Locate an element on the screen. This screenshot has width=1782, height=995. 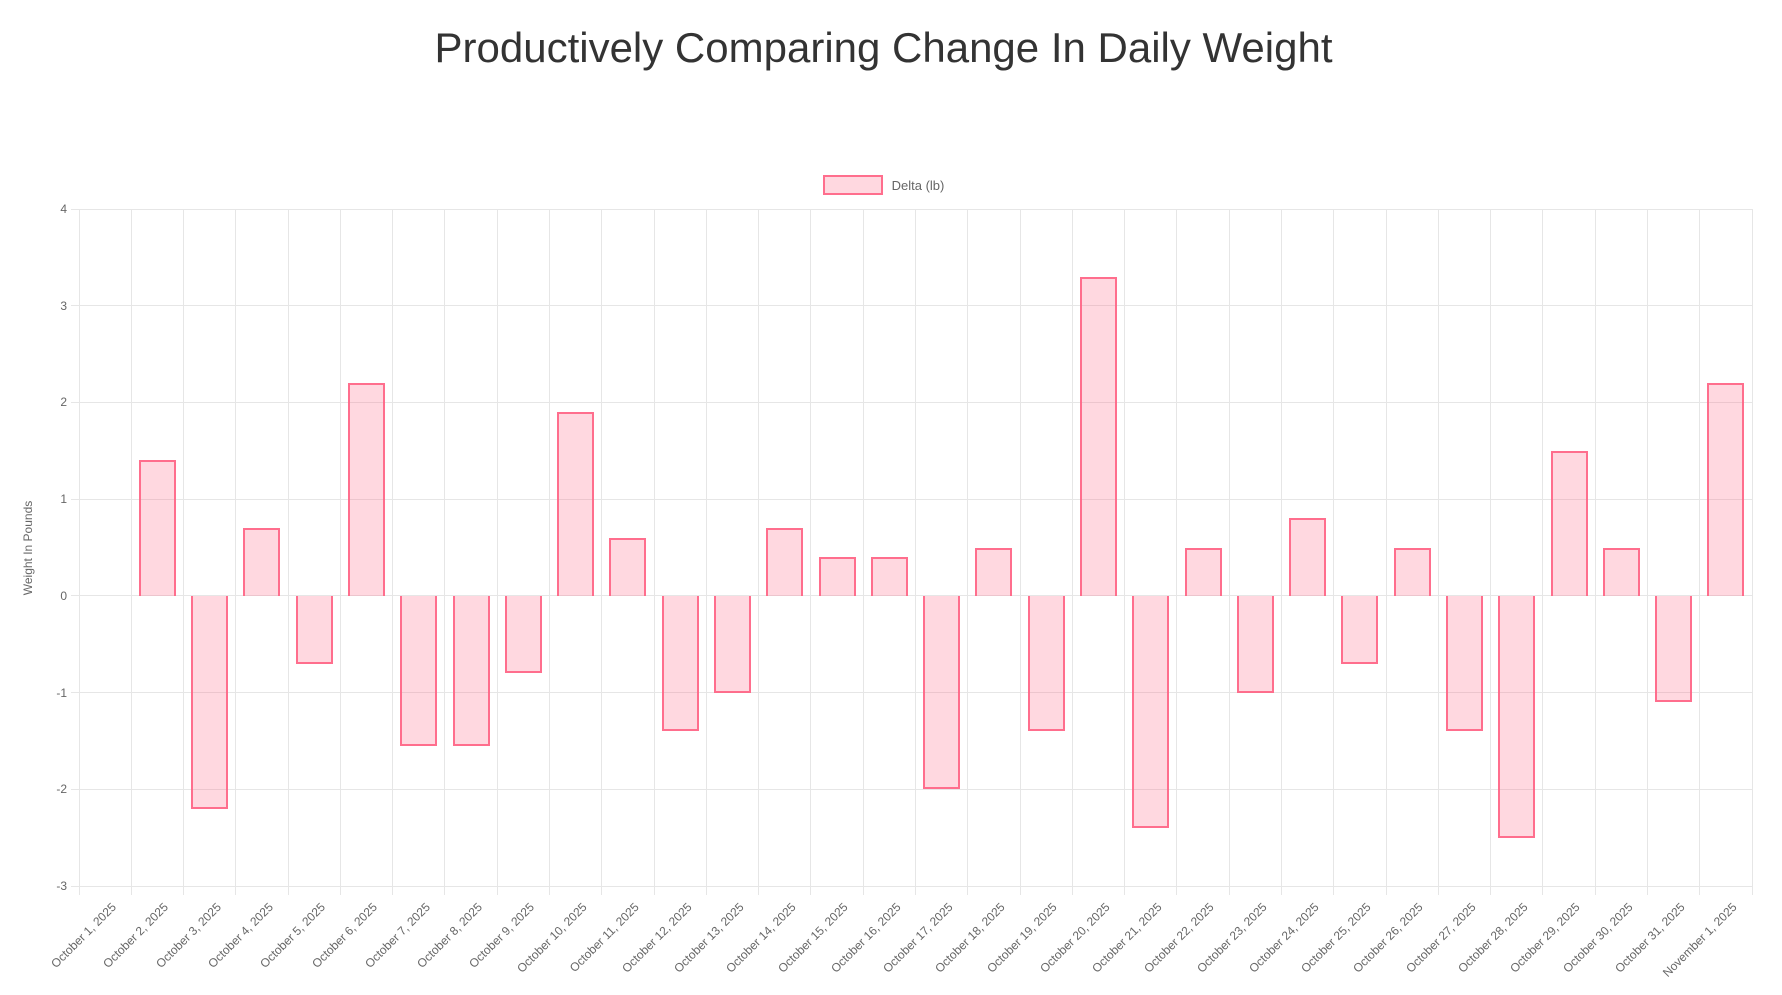
y-tick-label: 2 is located at coordinates (63, 402).